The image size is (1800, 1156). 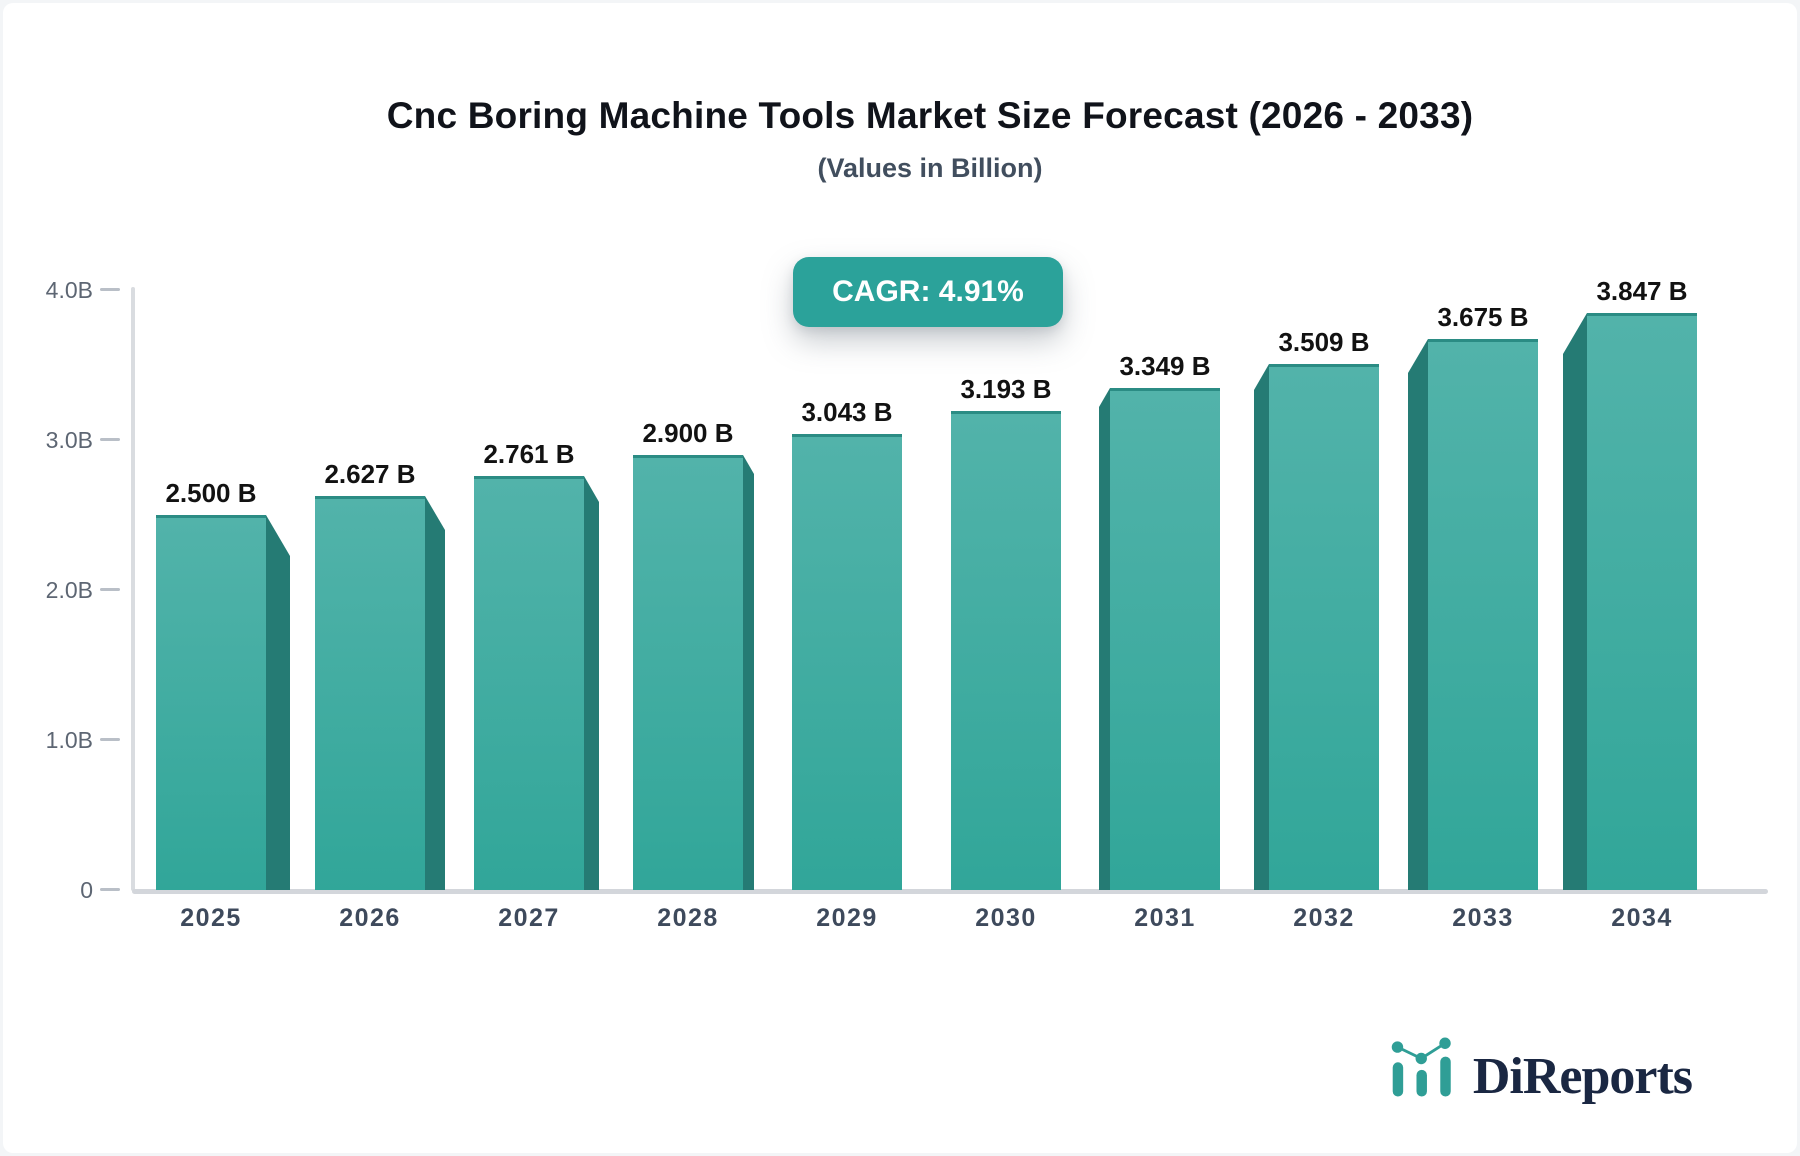 I want to click on cagr-badge: CAGR: 4.91%, so click(x=928, y=292).